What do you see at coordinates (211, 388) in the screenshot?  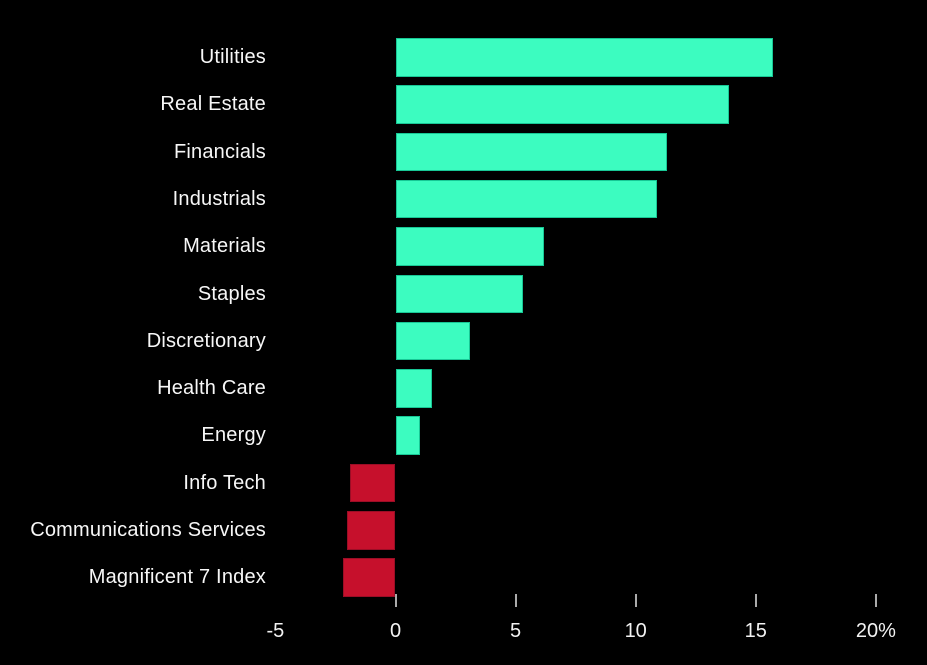 I see `category-label-health-care: Health Care` at bounding box center [211, 388].